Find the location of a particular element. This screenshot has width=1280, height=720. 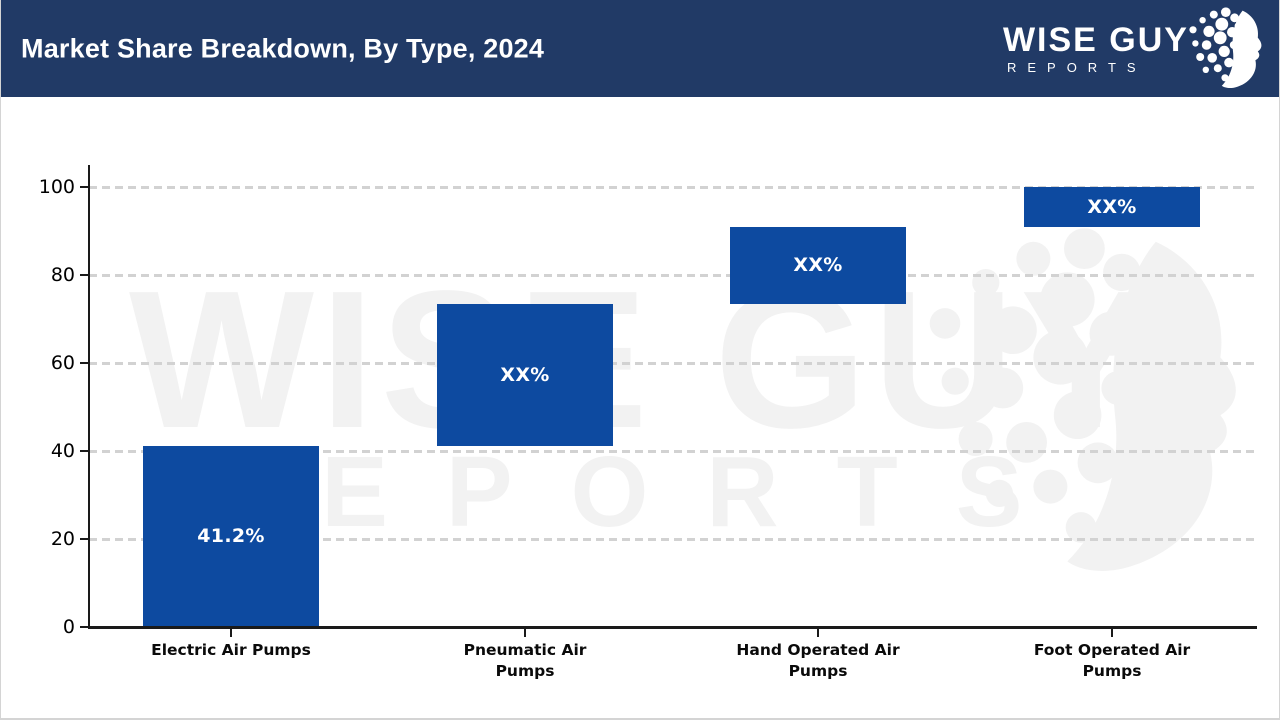

brand-logo-text: WISE GUY REPORTS is located at coordinates (1096, 49).